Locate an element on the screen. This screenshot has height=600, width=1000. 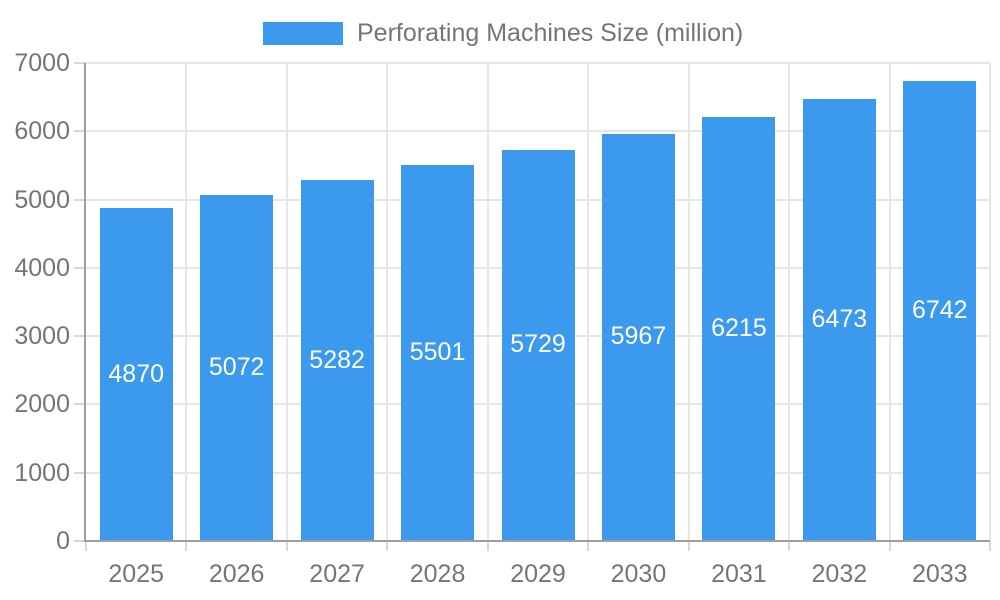
y-axis-label: 2000 is located at coordinates (42, 404).